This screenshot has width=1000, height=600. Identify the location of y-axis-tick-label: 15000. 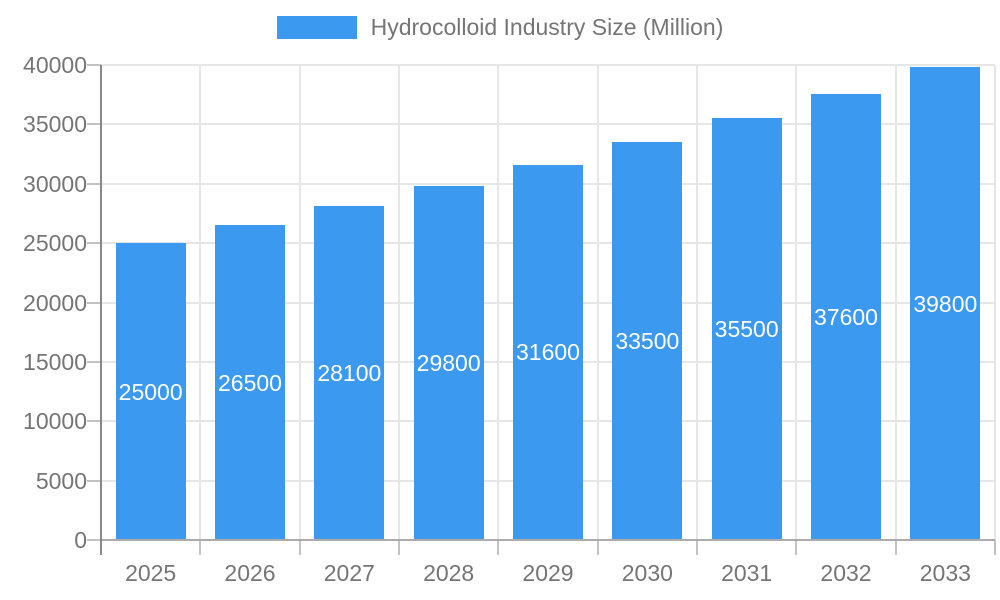
(55, 361).